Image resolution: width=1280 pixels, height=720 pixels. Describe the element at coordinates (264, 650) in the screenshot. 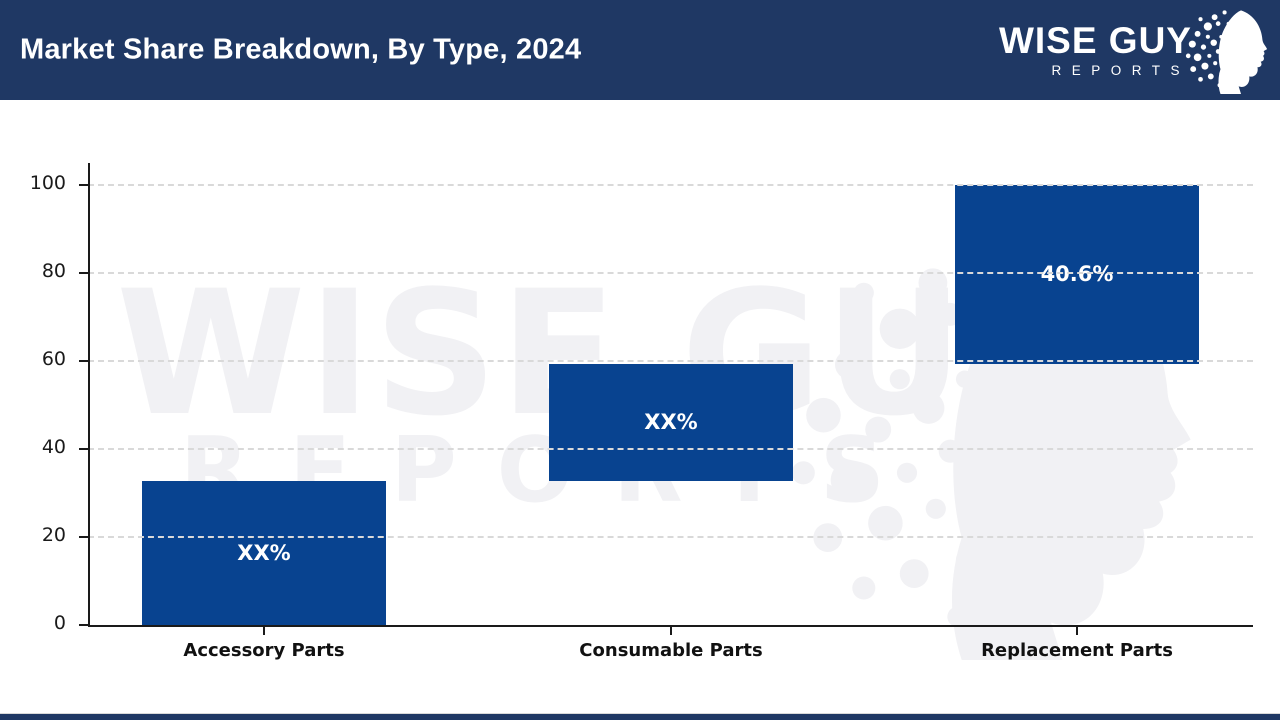

I see `x-axis-label-accessory-parts: Accessory Parts` at that location.